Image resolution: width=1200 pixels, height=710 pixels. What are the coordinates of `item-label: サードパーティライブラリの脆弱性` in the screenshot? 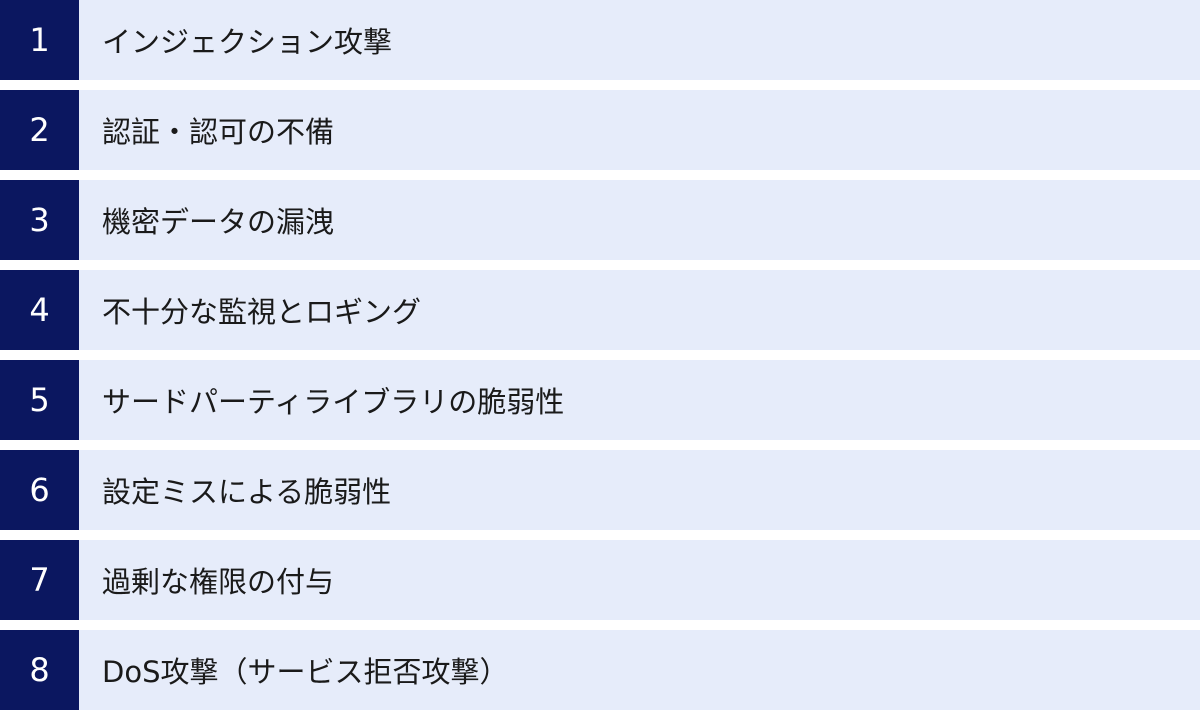 It's located at (333, 402).